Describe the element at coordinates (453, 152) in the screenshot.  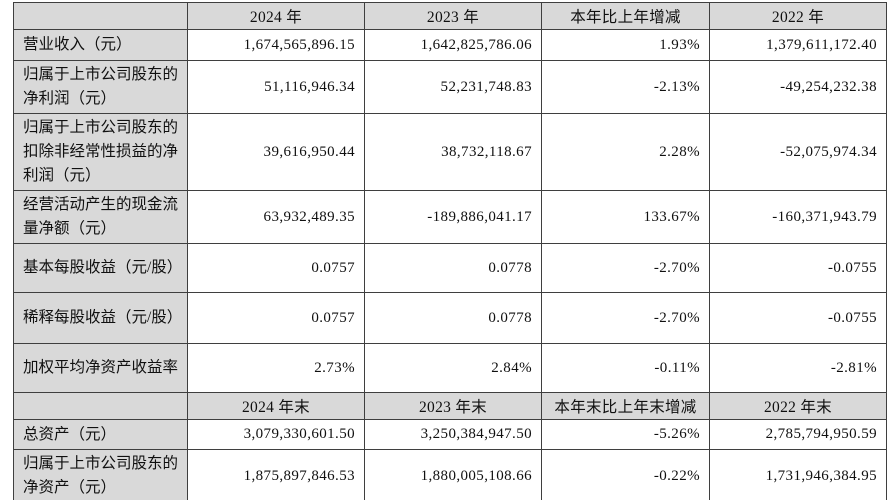
I see `value-2023: 38,732,118.67` at that location.